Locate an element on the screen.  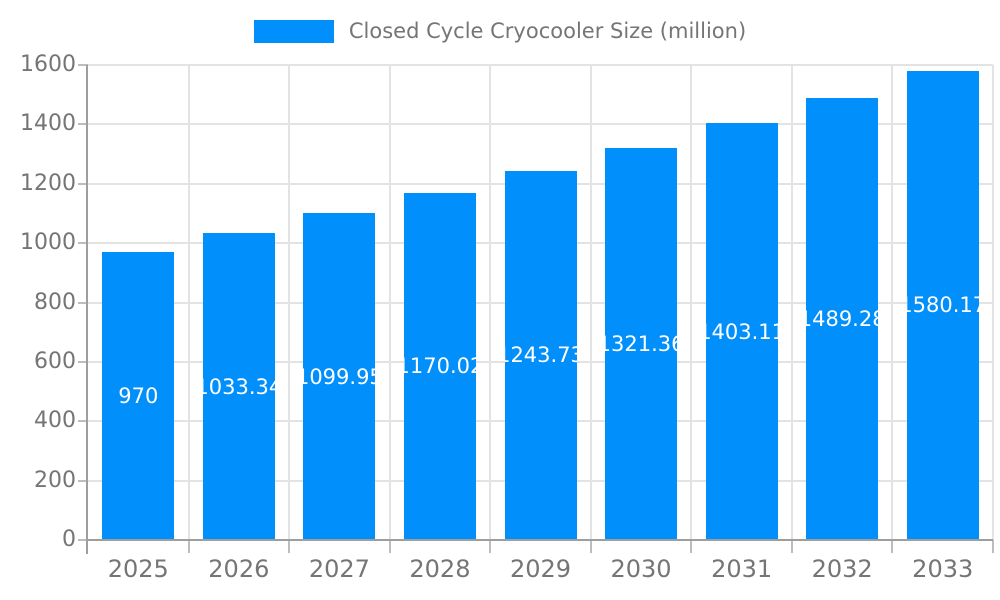
bar-value-label: 970 is located at coordinates (138, 396).